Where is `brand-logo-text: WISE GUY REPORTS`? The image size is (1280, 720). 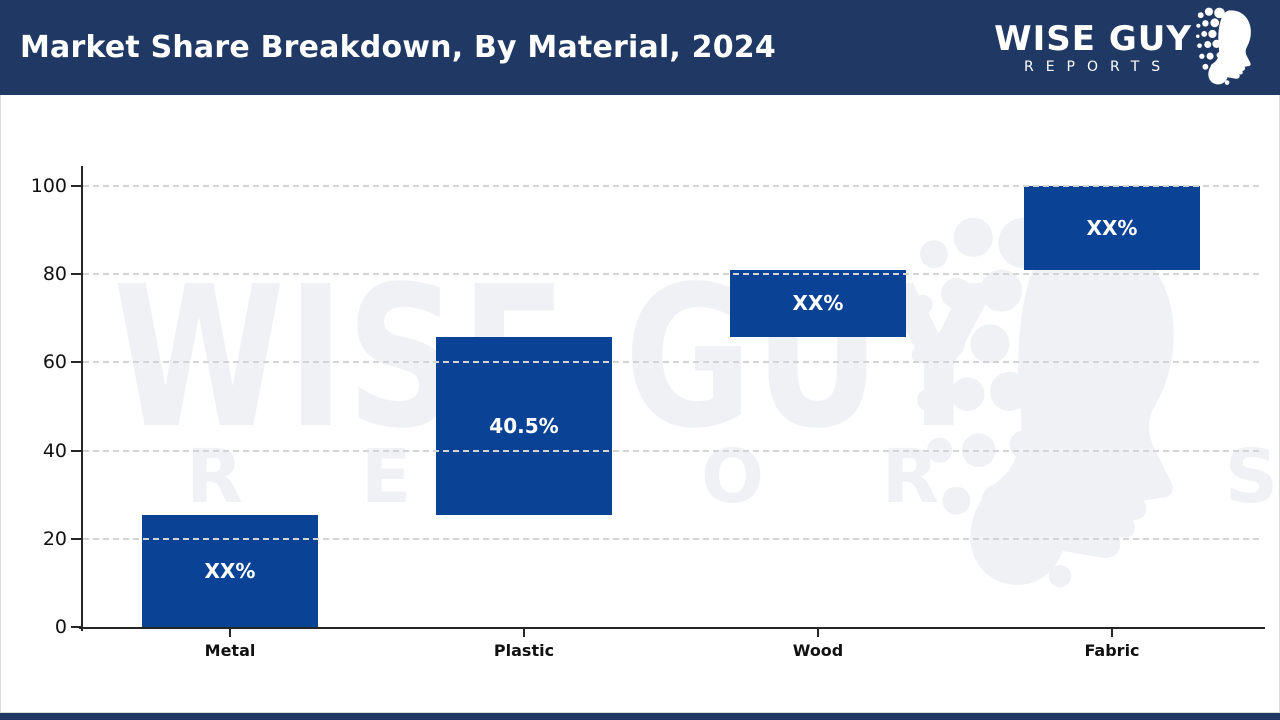 brand-logo-text: WISE GUY REPORTS is located at coordinates (1093, 48).